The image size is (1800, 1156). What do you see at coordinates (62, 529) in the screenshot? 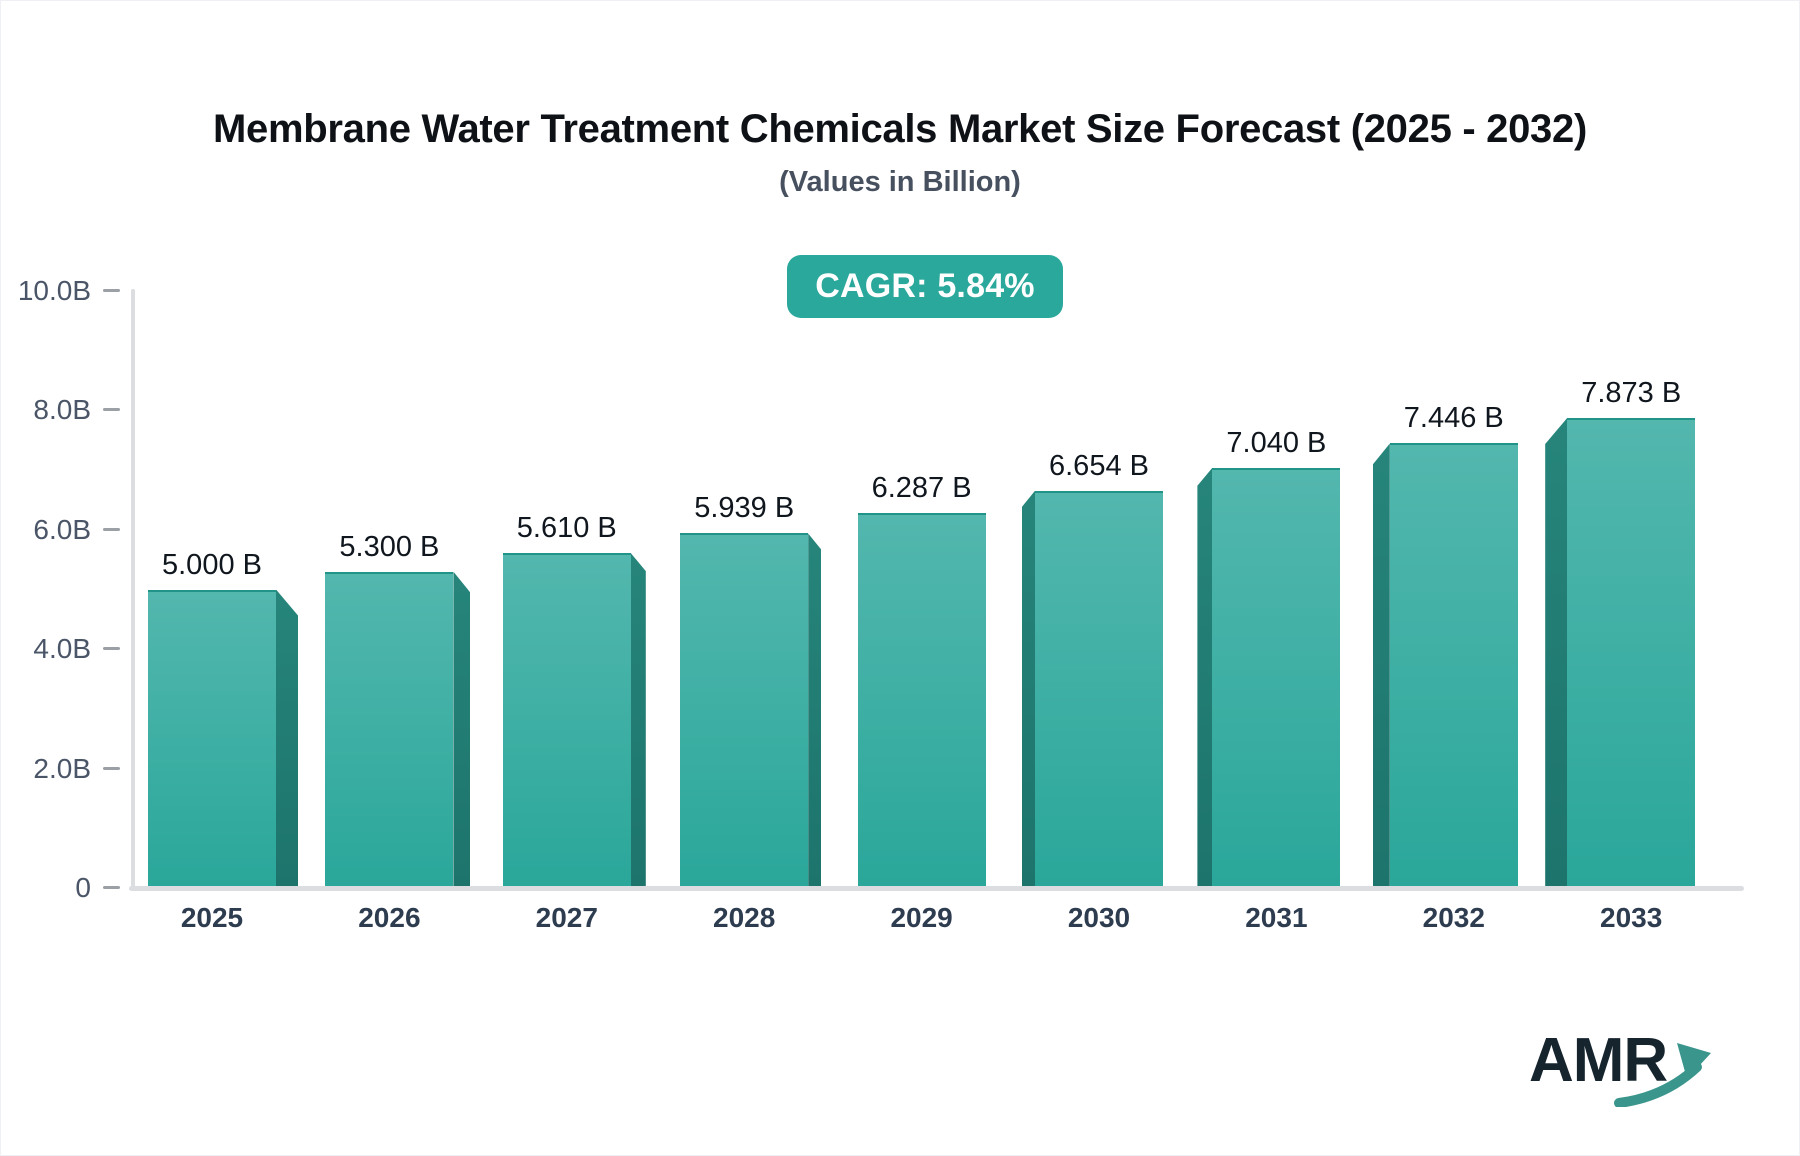
I see `y-axis-tick-label: 6.0B` at bounding box center [62, 529].